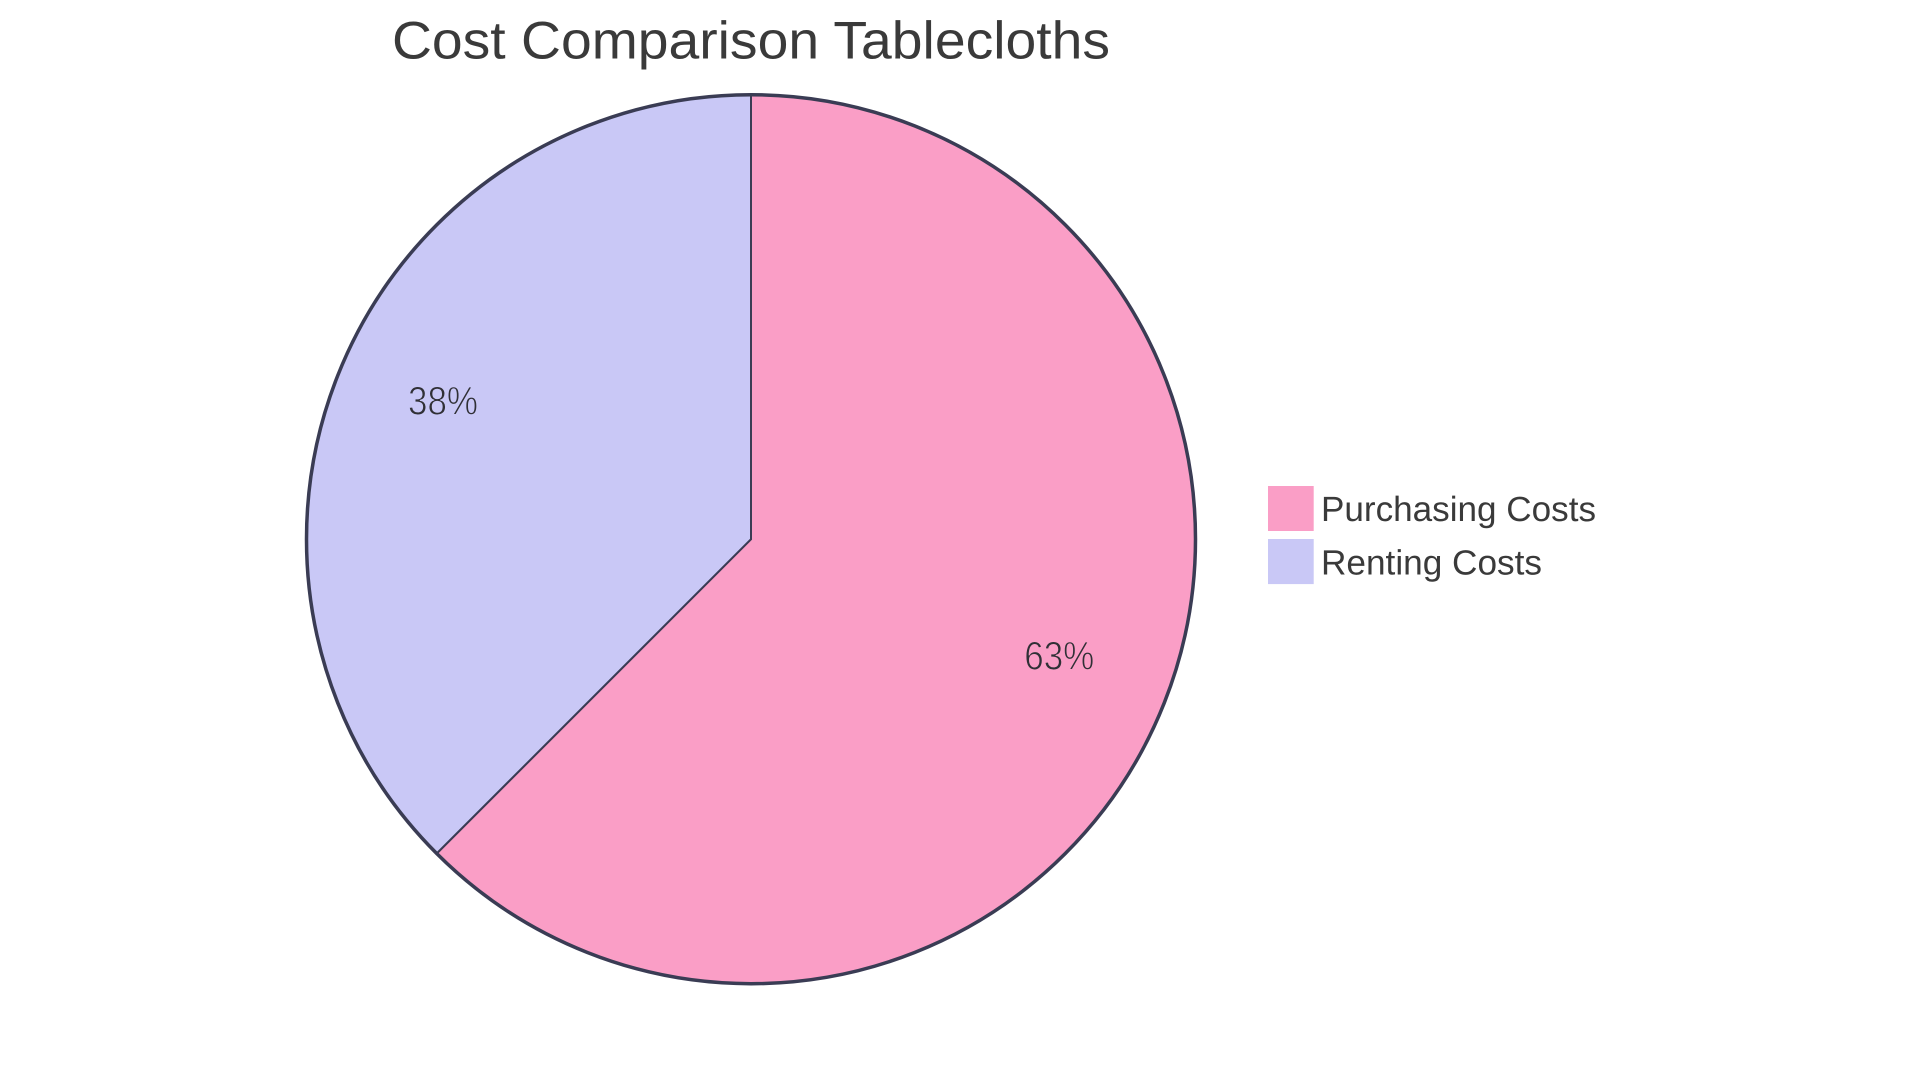 The image size is (1920, 1083). I want to click on svg-text: 38%, so click(443, 401).